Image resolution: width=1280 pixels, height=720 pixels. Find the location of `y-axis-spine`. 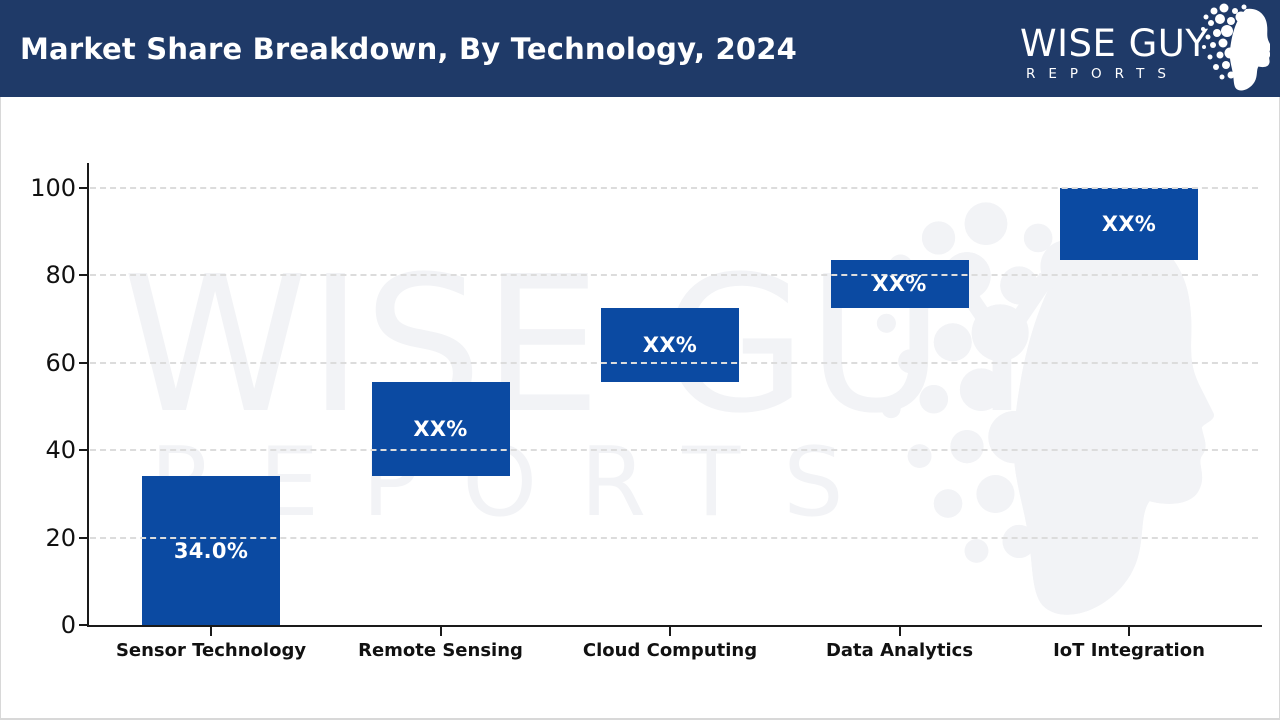

y-axis-spine is located at coordinates (88, 395).